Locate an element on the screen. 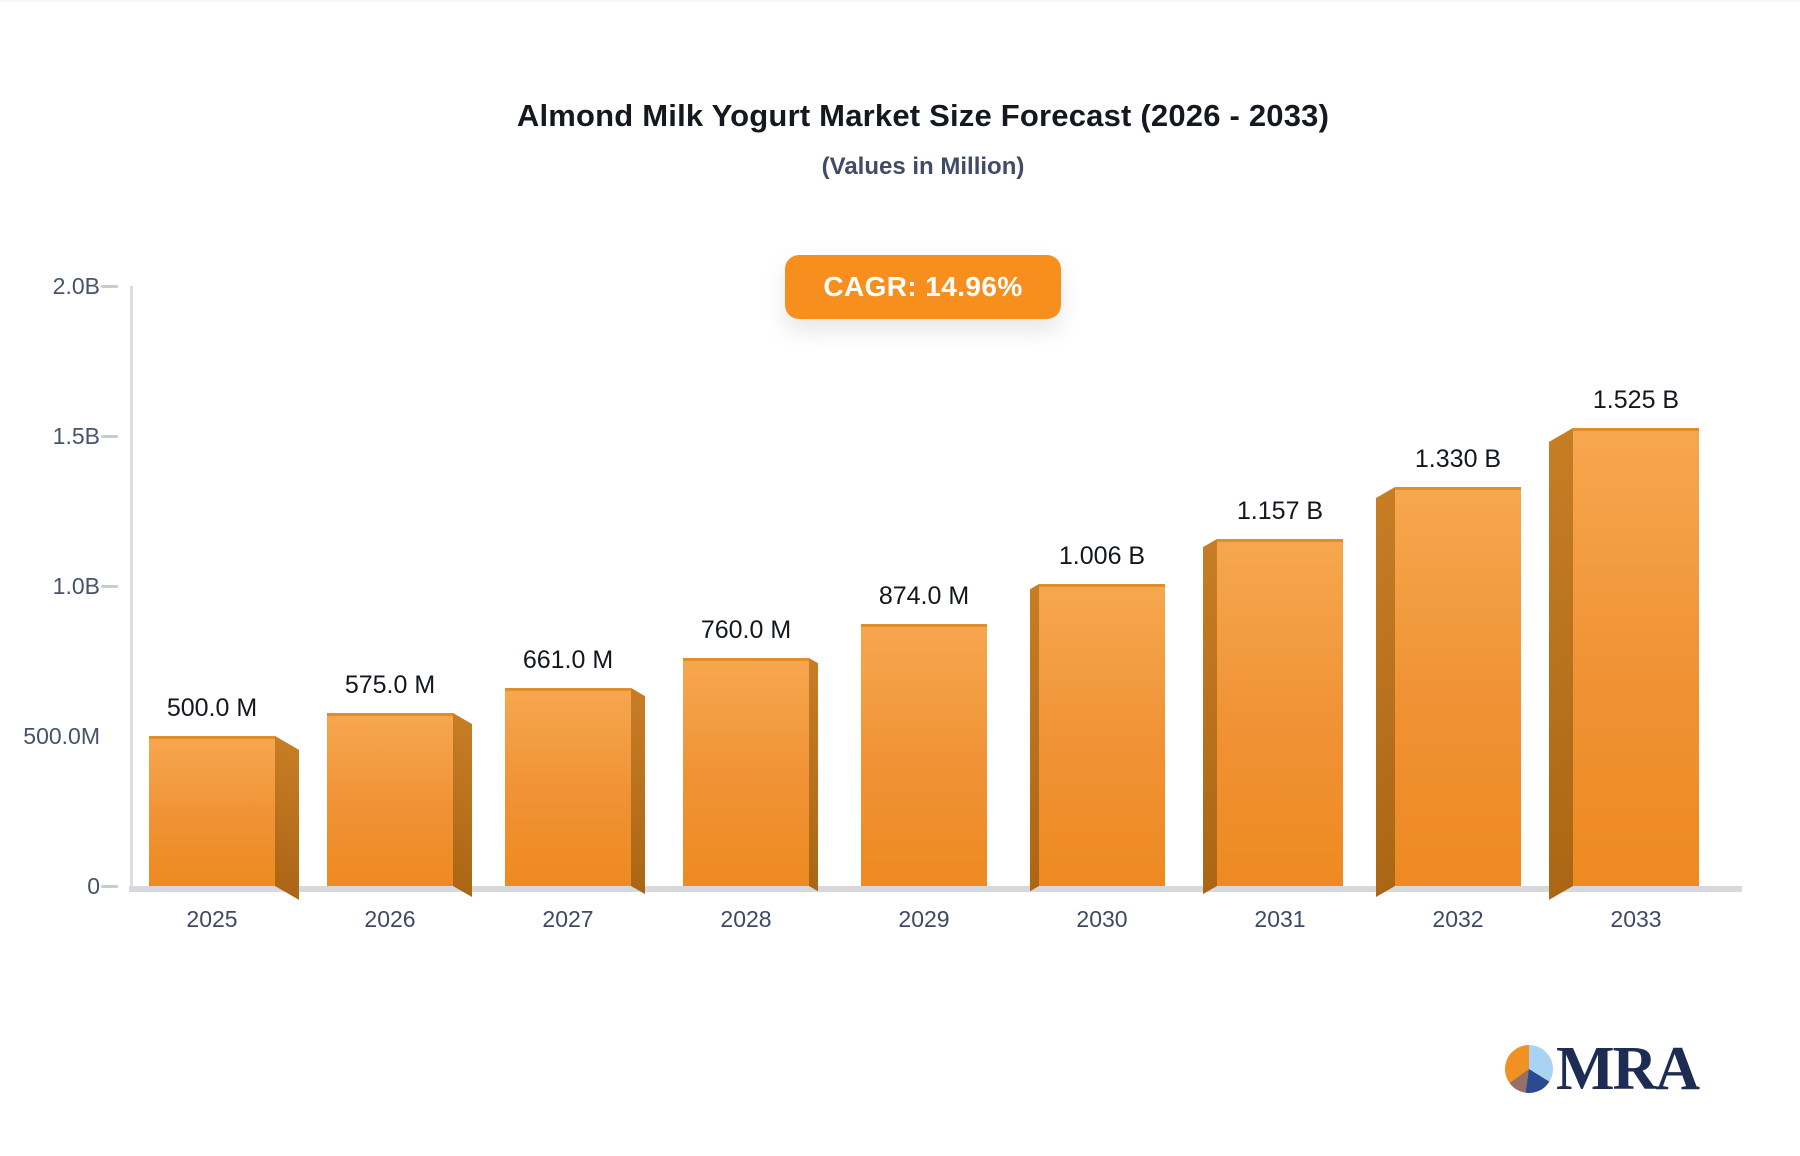 The width and height of the screenshot is (1800, 1156). bar-2025 is located at coordinates (224, 818).